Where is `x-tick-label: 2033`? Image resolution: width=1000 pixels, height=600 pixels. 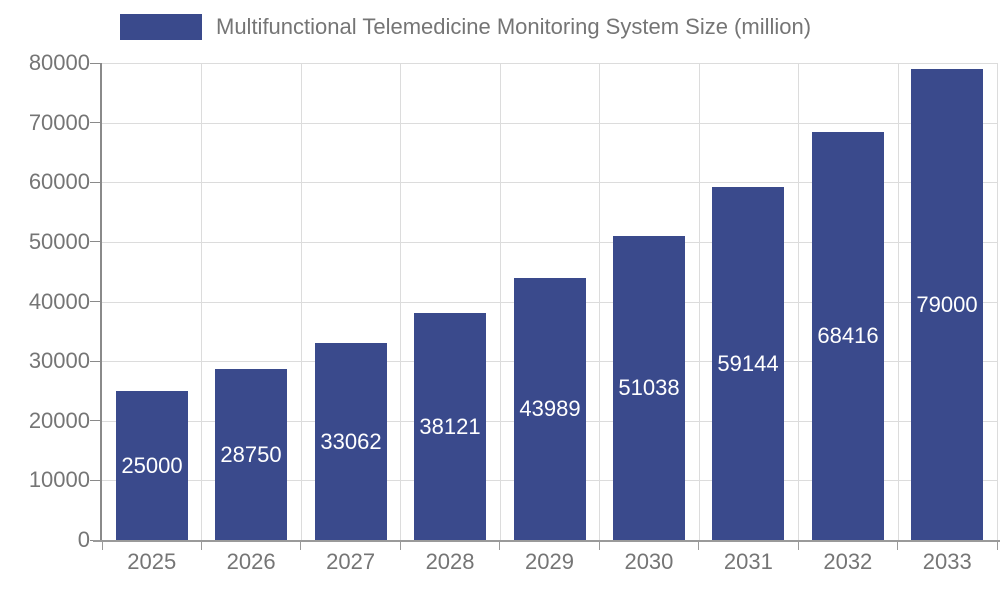
x-tick-label: 2033 is located at coordinates (947, 561).